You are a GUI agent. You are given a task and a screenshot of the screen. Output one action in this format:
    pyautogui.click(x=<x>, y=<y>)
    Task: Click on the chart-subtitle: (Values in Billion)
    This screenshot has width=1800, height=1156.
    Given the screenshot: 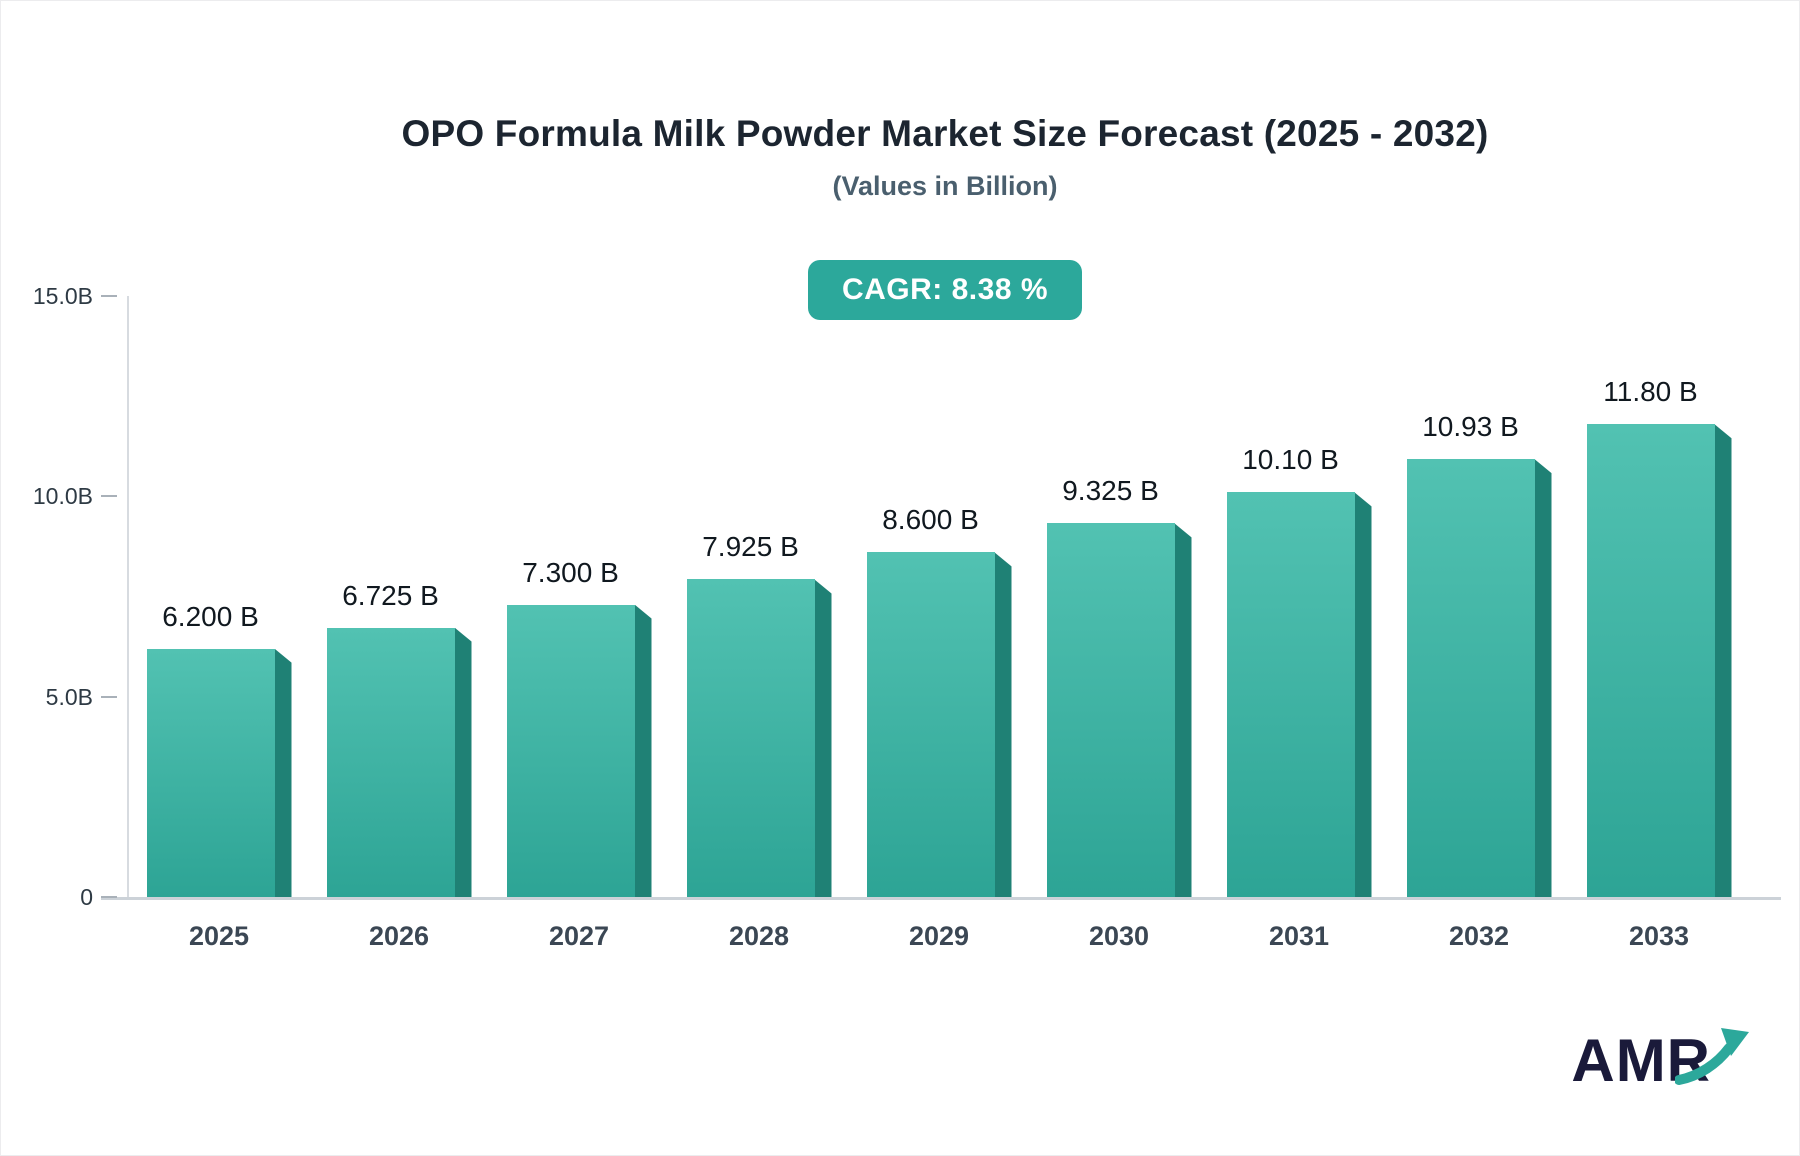 What is the action you would take?
    pyautogui.click(x=945, y=186)
    